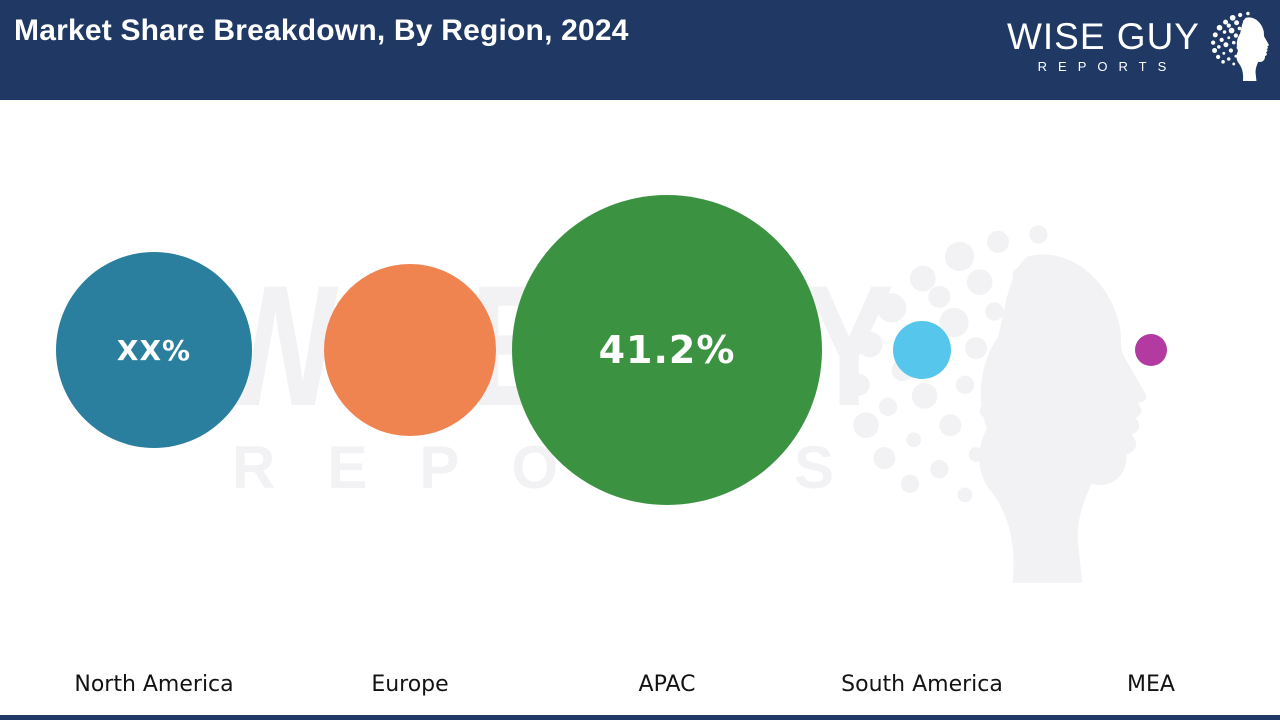  What do you see at coordinates (922, 350) in the screenshot?
I see `bubble-south-america` at bounding box center [922, 350].